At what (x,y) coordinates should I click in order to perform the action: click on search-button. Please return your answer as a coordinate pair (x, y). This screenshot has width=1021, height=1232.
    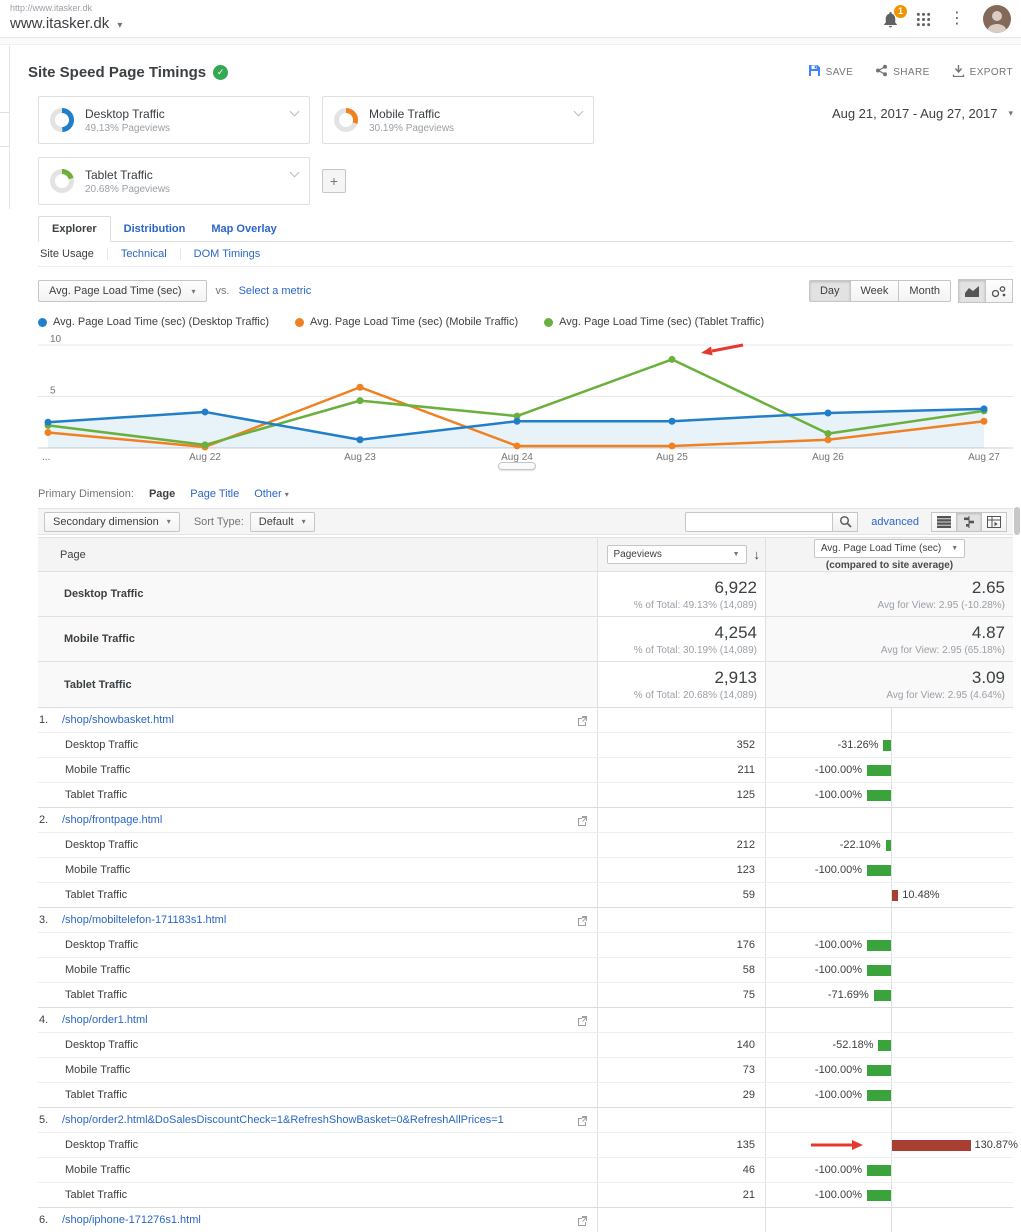
    Looking at the image, I should click on (845, 521).